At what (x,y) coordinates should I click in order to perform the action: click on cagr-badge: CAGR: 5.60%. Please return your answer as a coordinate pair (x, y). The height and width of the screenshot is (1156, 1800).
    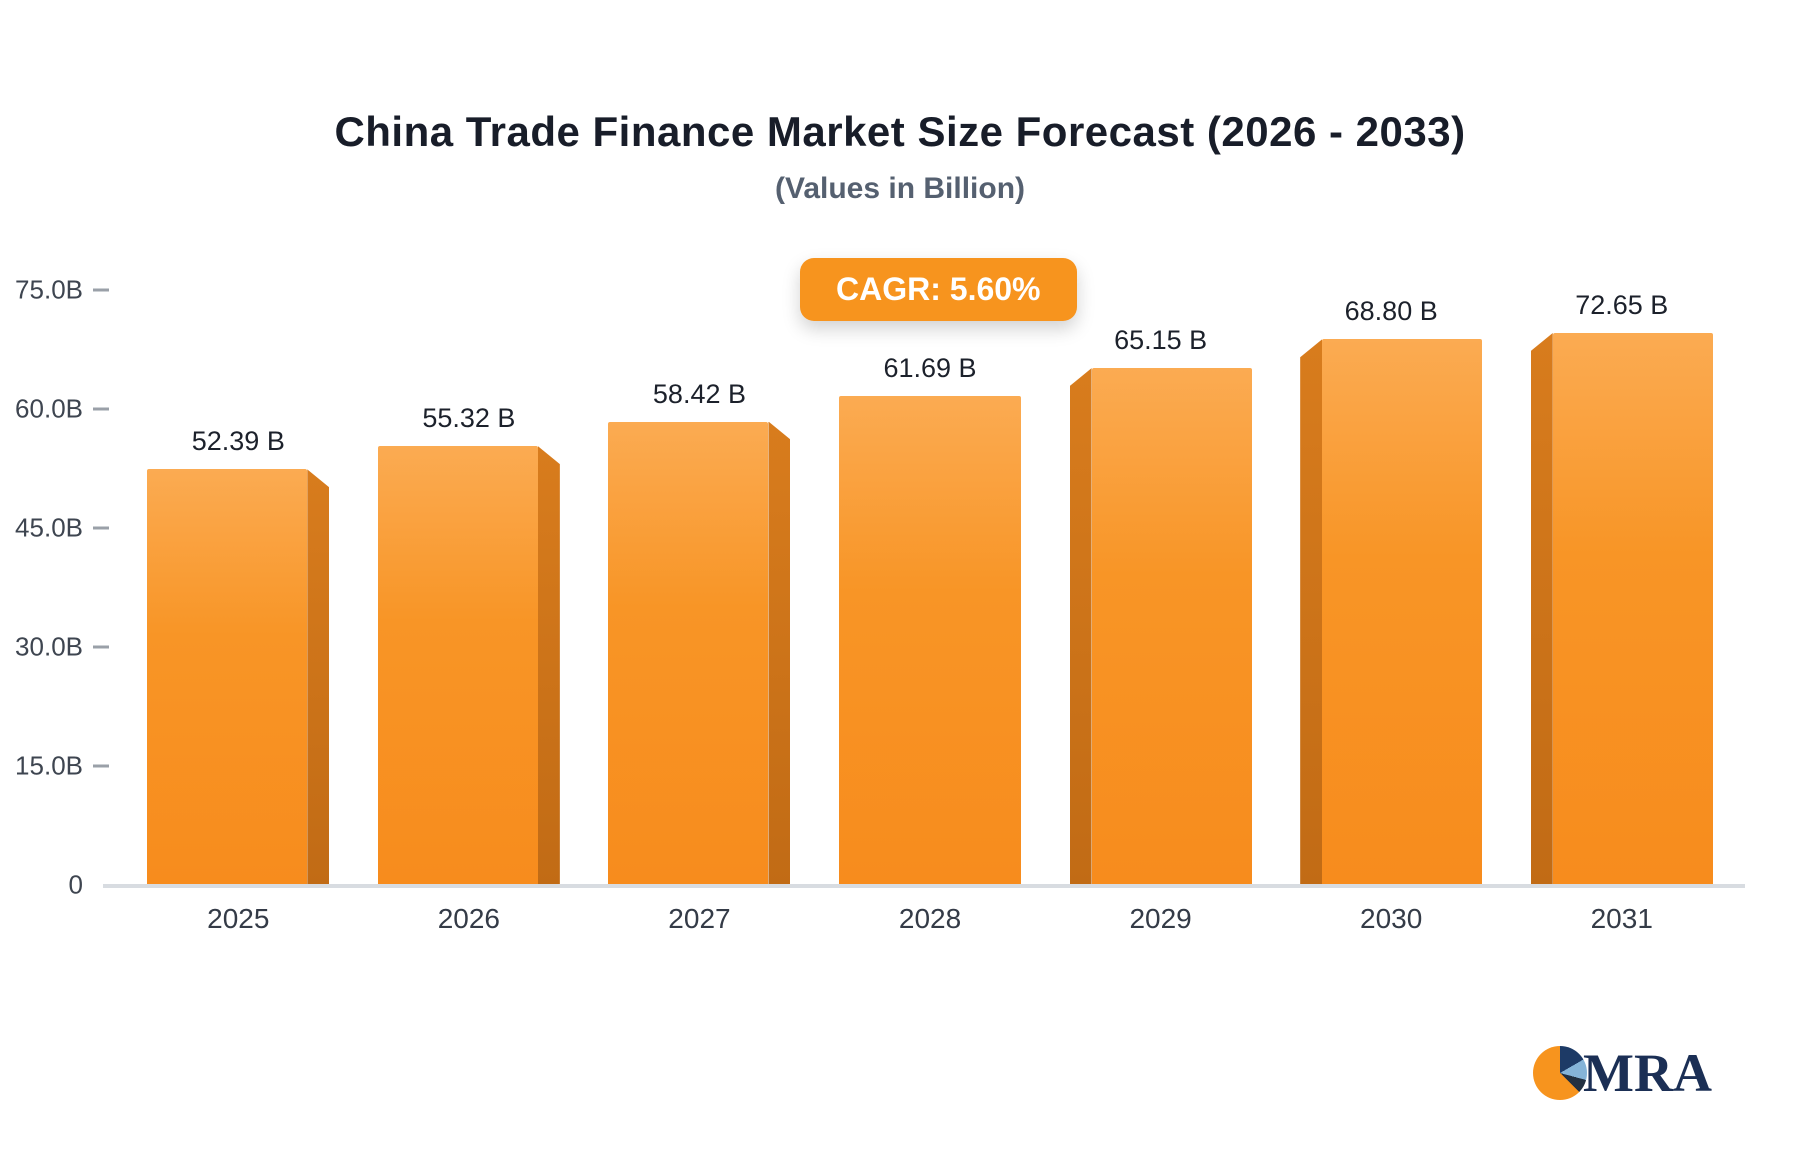
    Looking at the image, I should click on (938, 289).